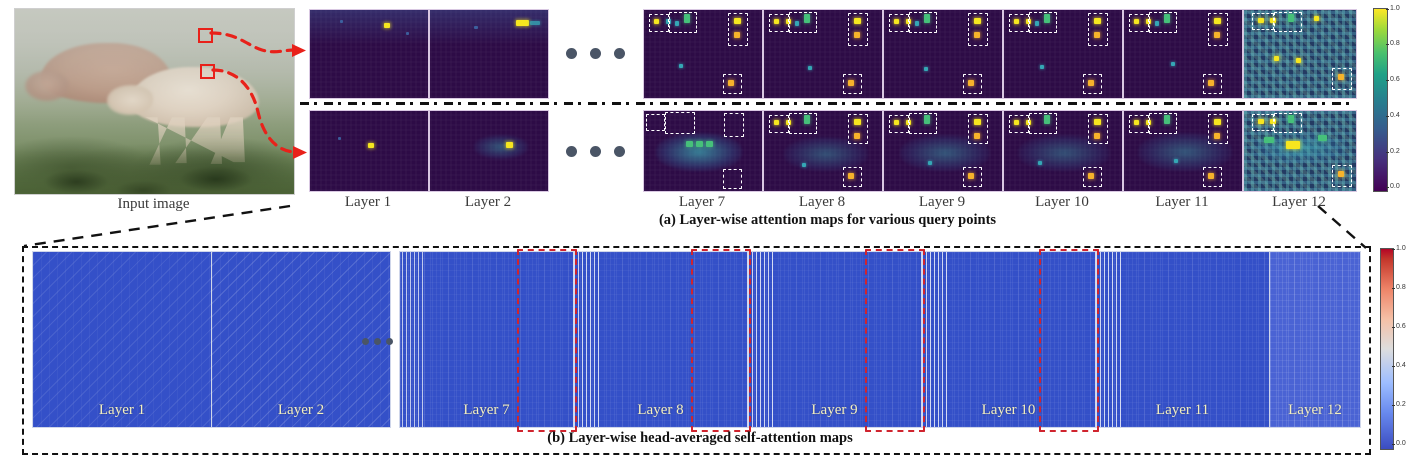  I want to click on colorbar-b-tick-0_8: 0.8, so click(1399, 287).